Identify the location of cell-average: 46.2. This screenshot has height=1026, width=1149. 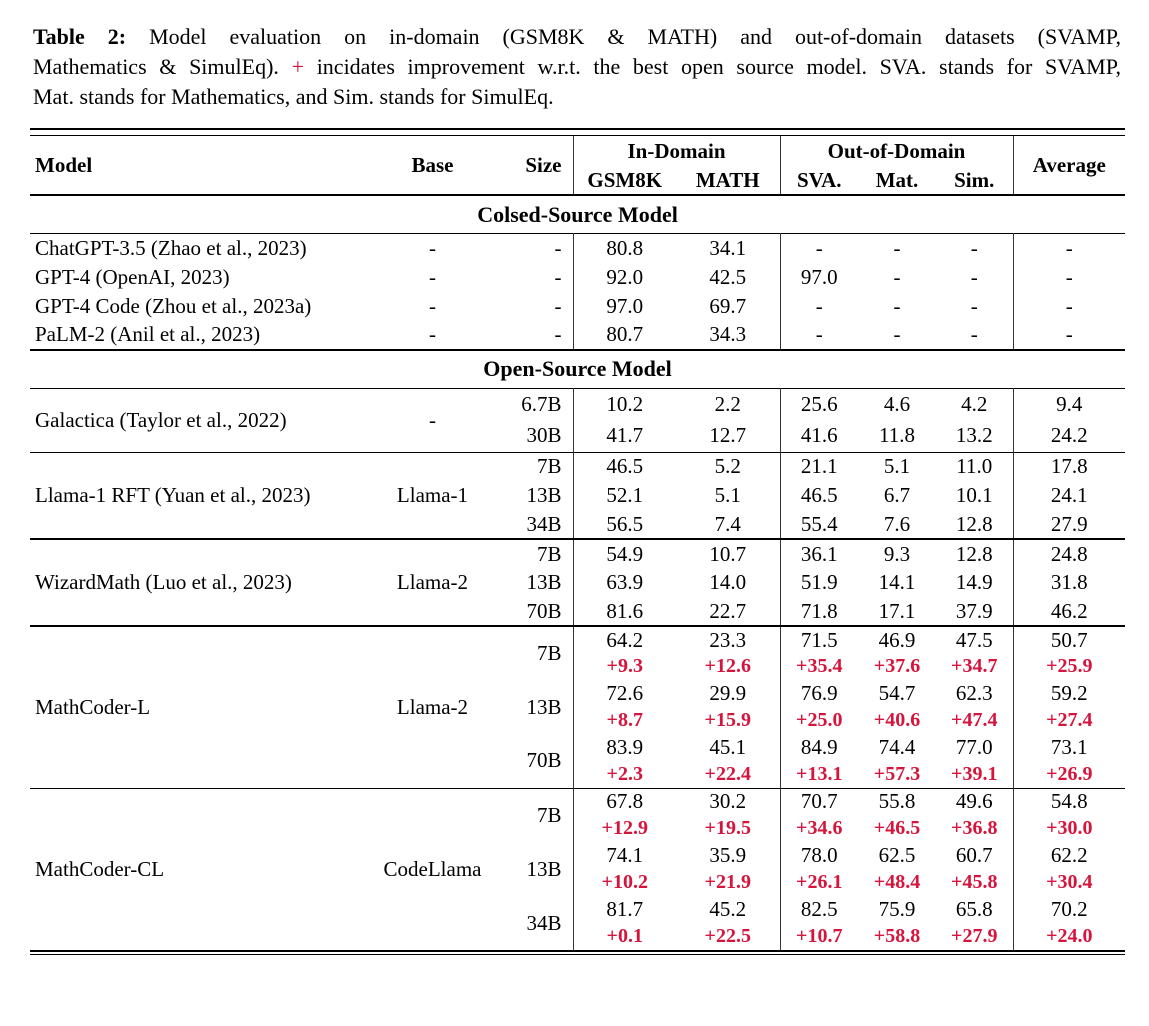
(1069, 611).